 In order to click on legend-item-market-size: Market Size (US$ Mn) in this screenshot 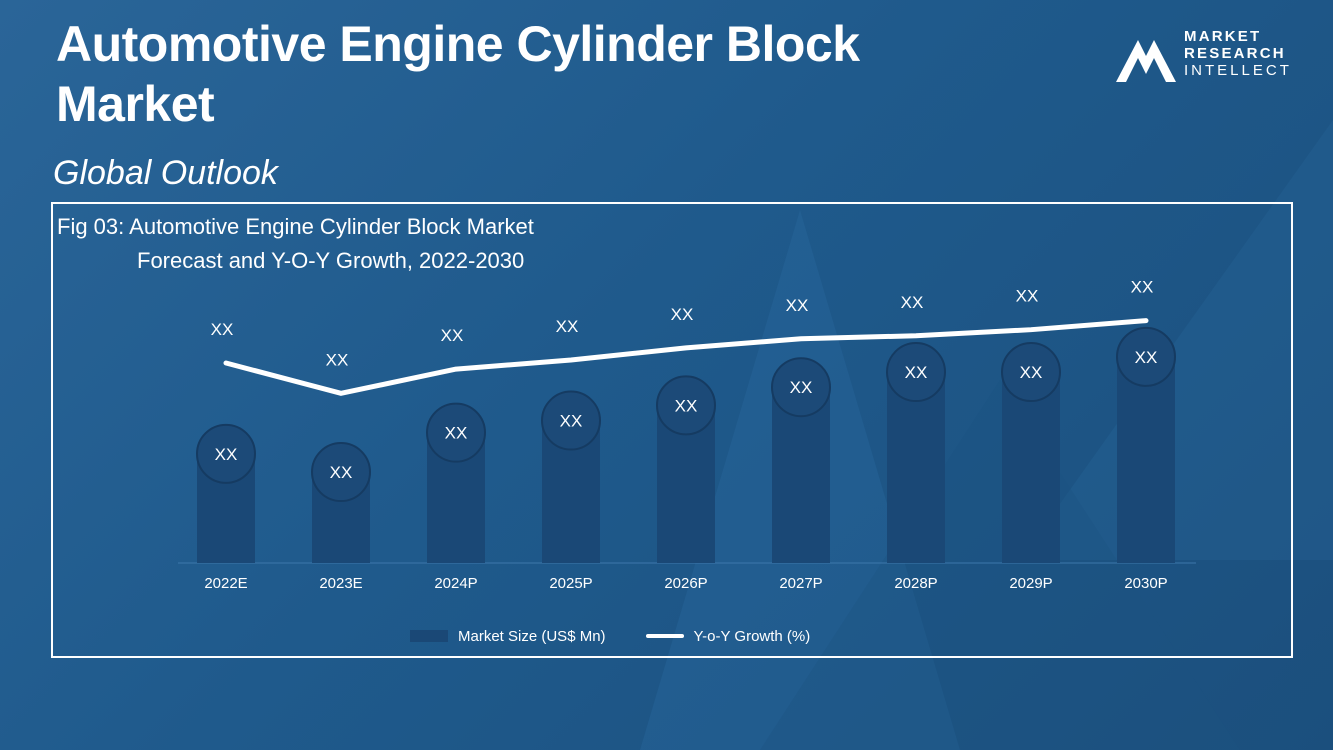, I will do `click(508, 636)`.